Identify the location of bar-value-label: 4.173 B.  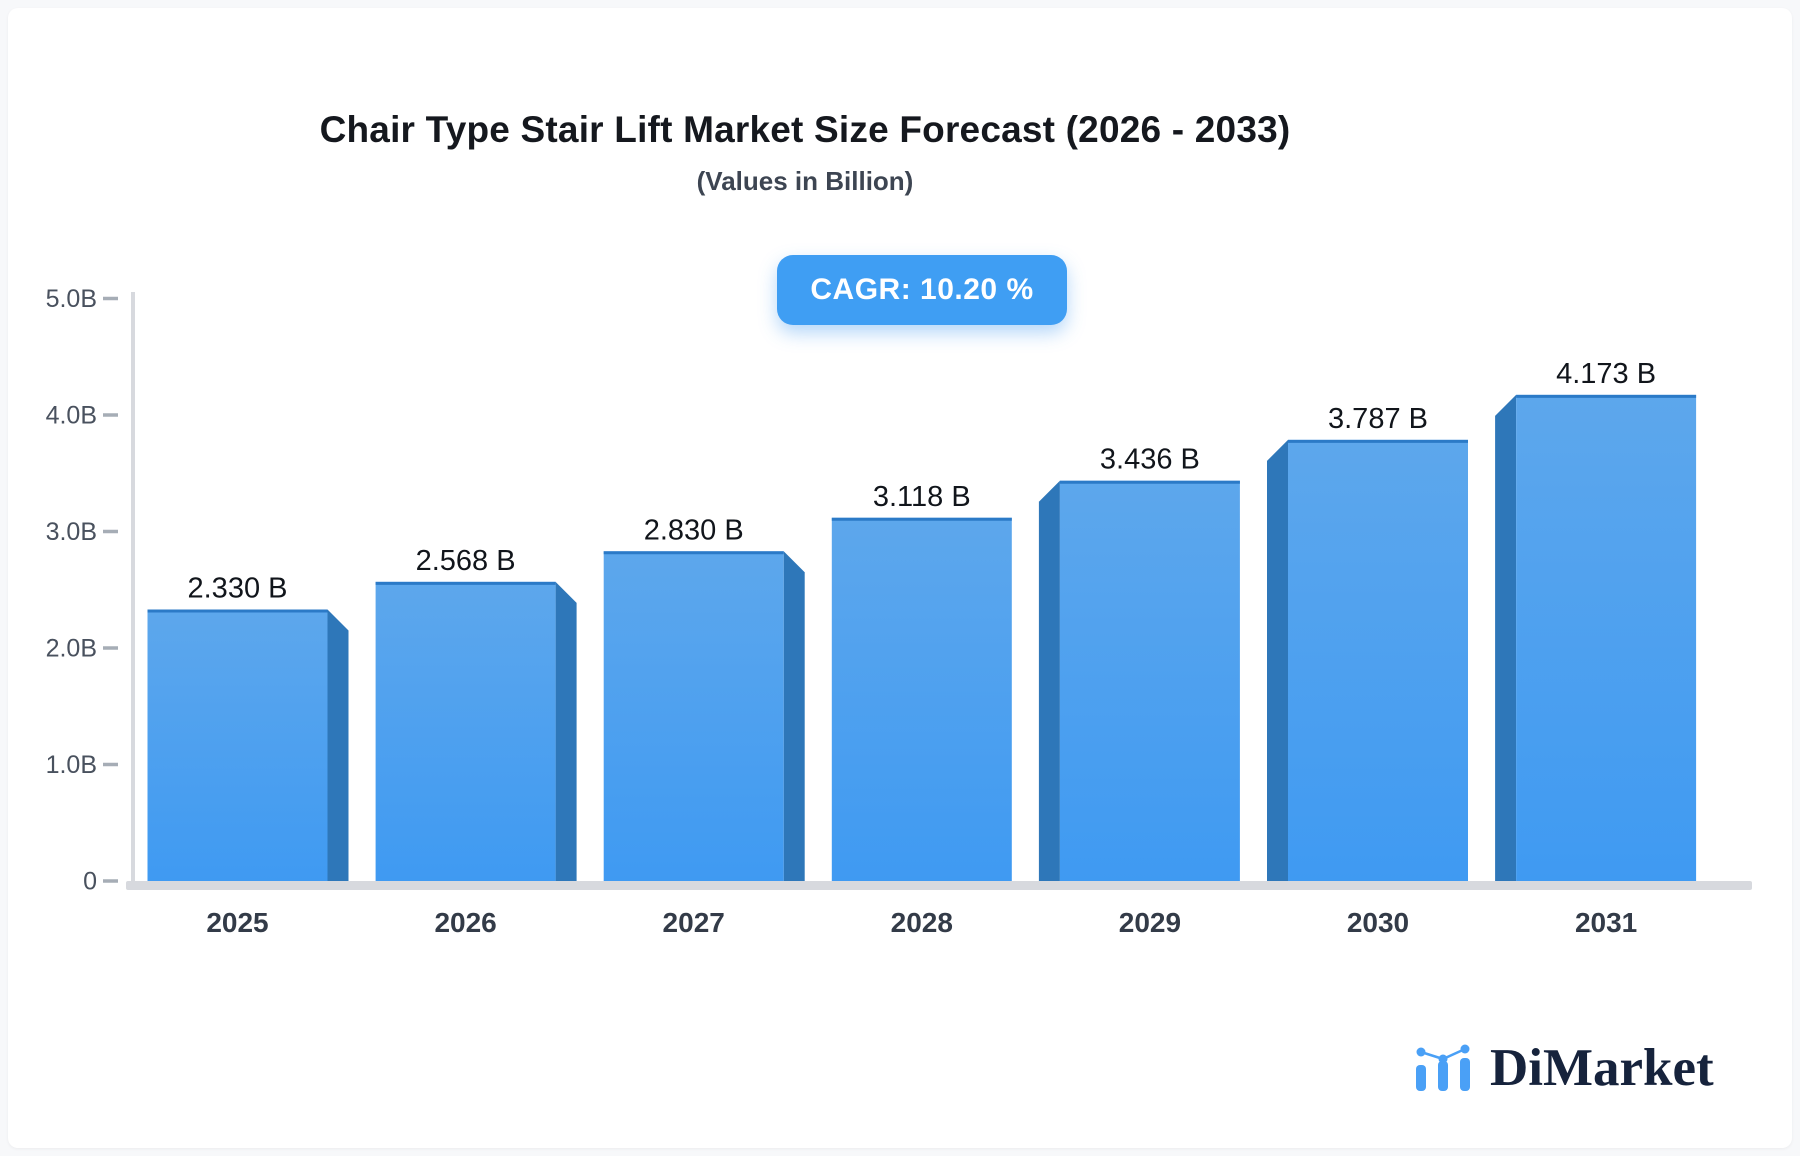
(1606, 374).